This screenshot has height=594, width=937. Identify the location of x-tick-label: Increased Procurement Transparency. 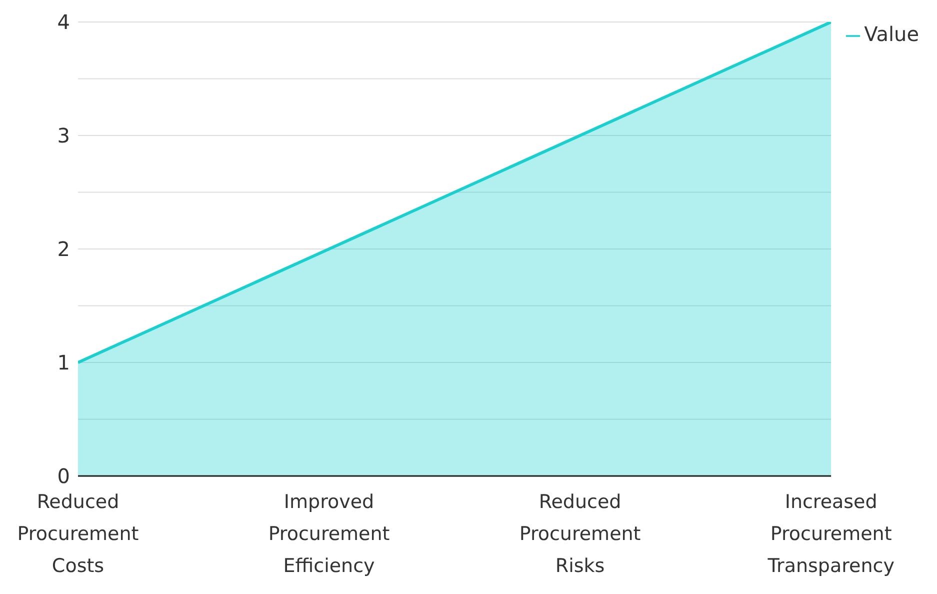
(830, 534).